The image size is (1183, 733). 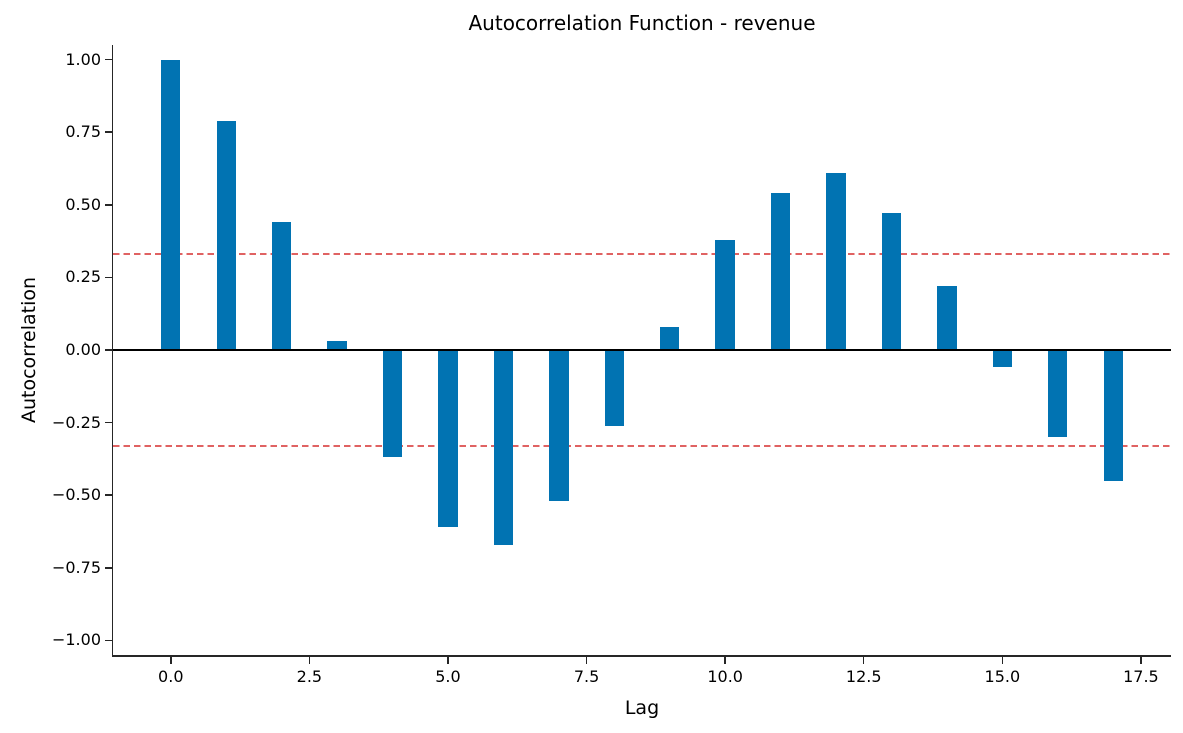 I want to click on confidence-line-lower, so click(x=642, y=446).